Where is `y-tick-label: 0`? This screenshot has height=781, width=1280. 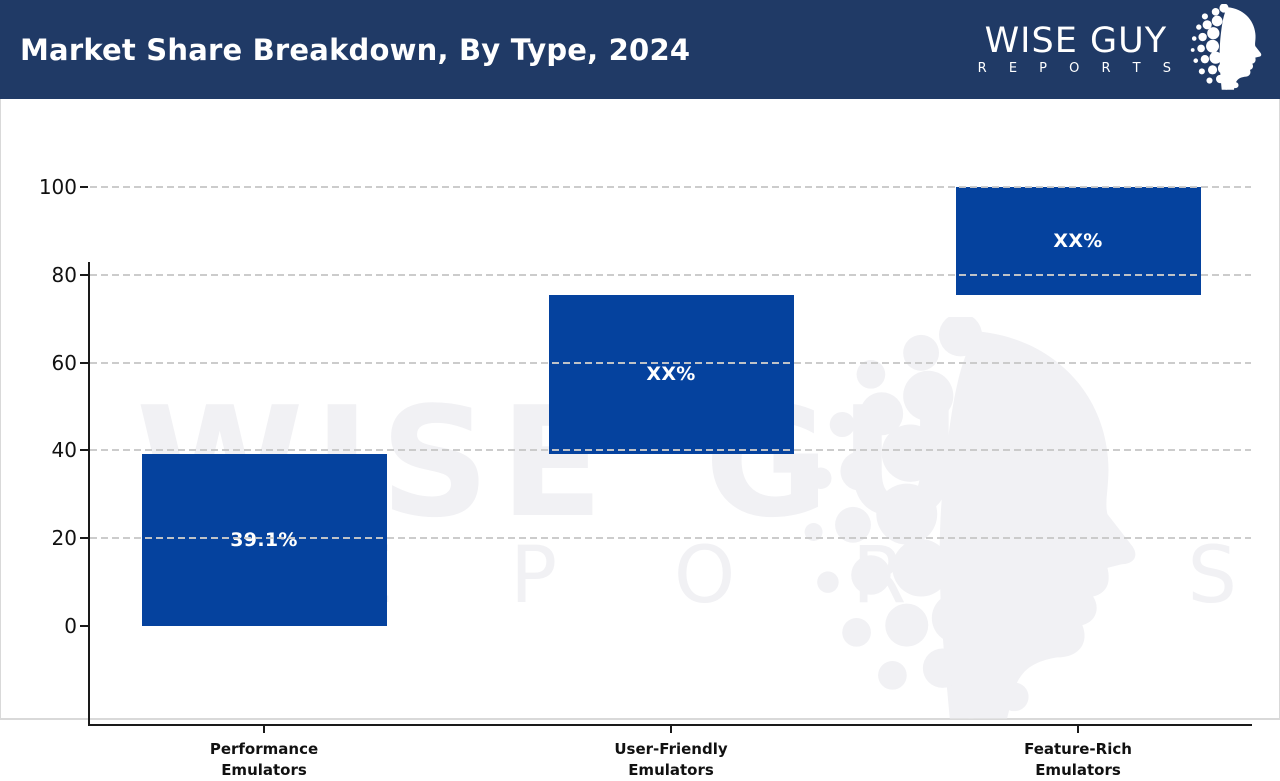
y-tick-label: 0 is located at coordinates (70, 626).